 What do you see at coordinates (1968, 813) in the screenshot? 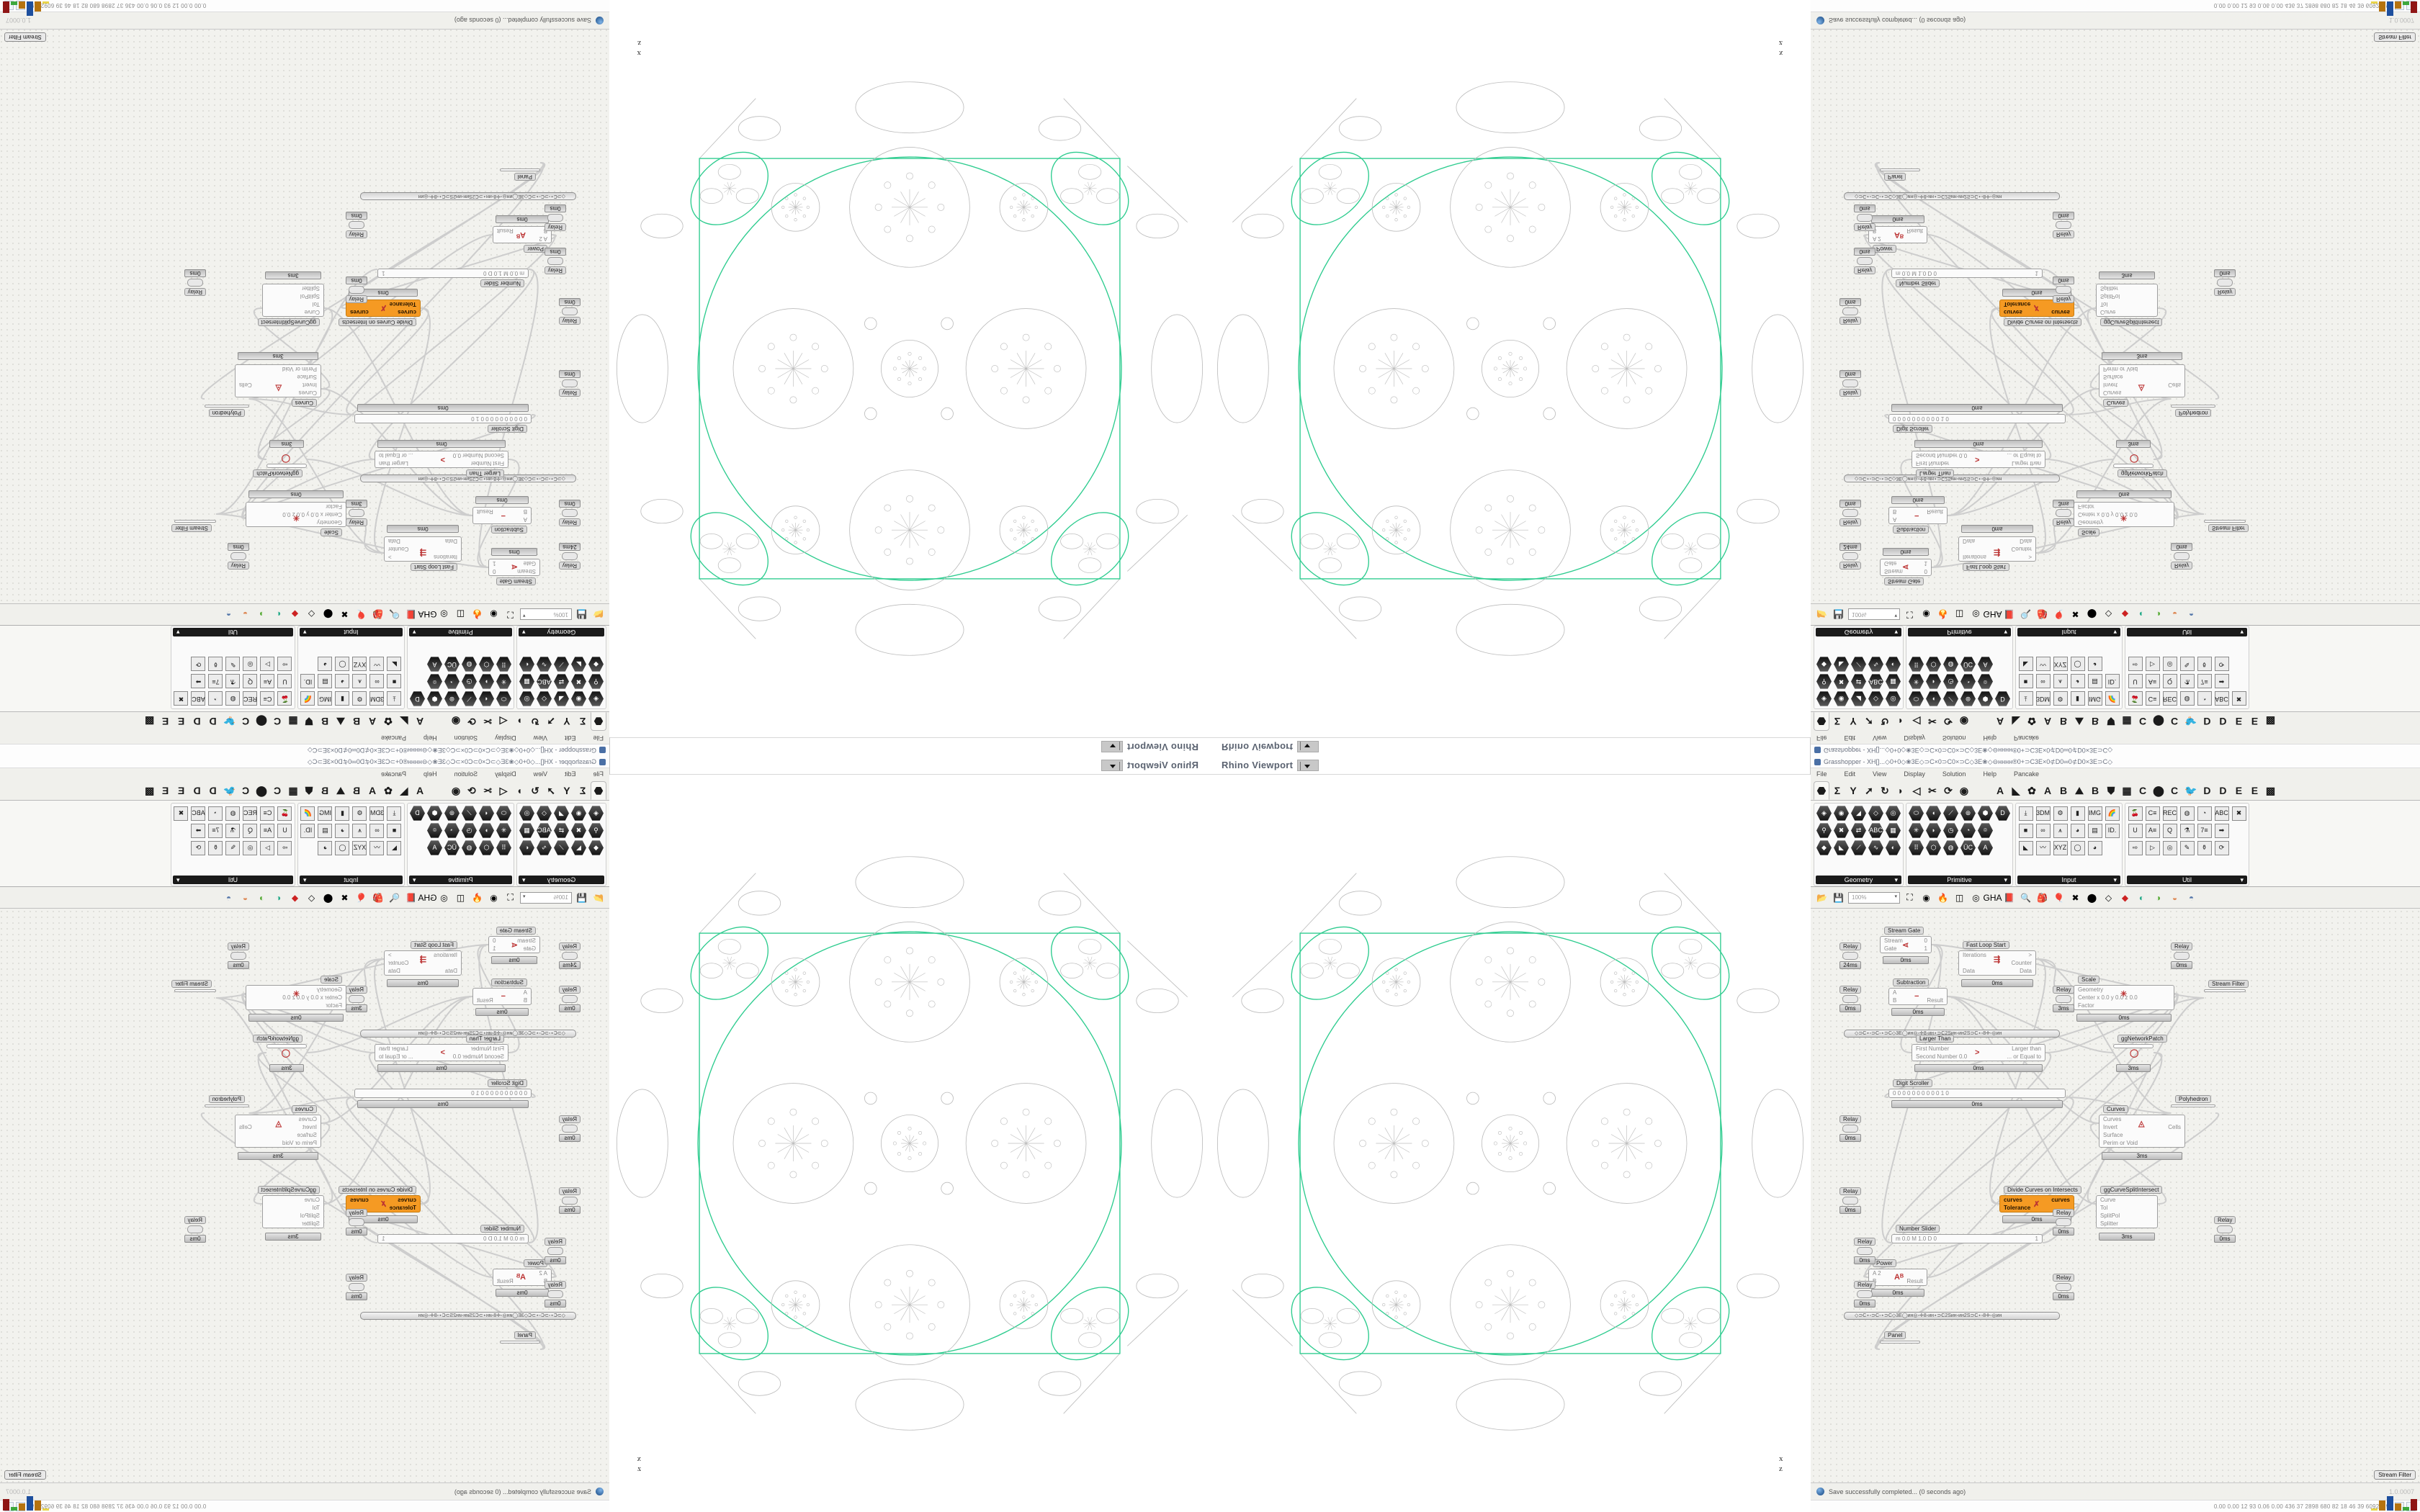
I see `component-button: ⊛` at bounding box center [1968, 813].